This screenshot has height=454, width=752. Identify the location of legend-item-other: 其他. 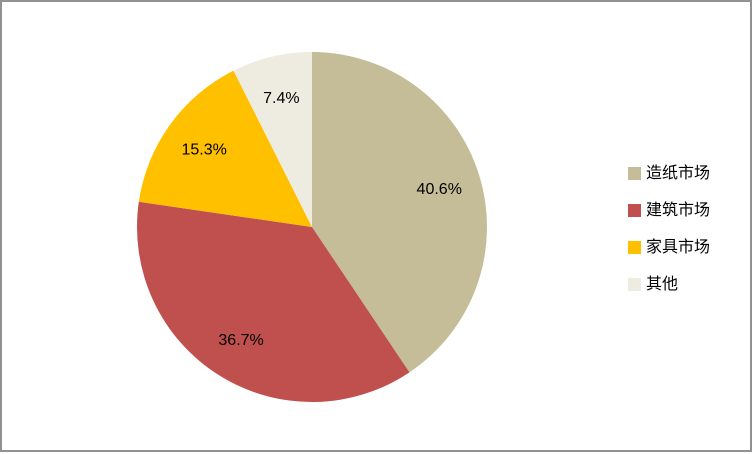
(669, 284).